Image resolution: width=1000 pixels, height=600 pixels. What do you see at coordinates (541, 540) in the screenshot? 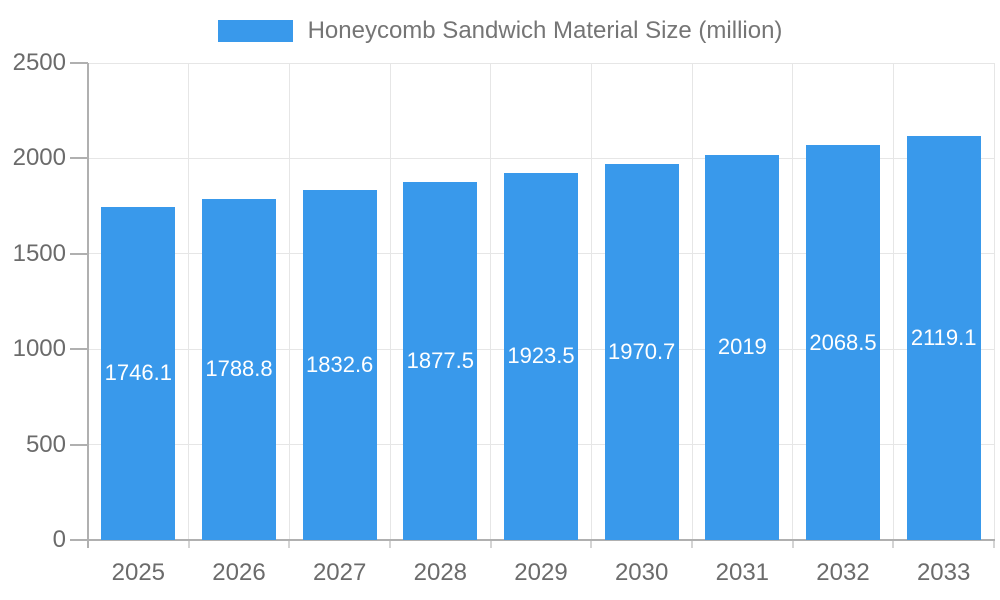
I see `x-axis-line` at bounding box center [541, 540].